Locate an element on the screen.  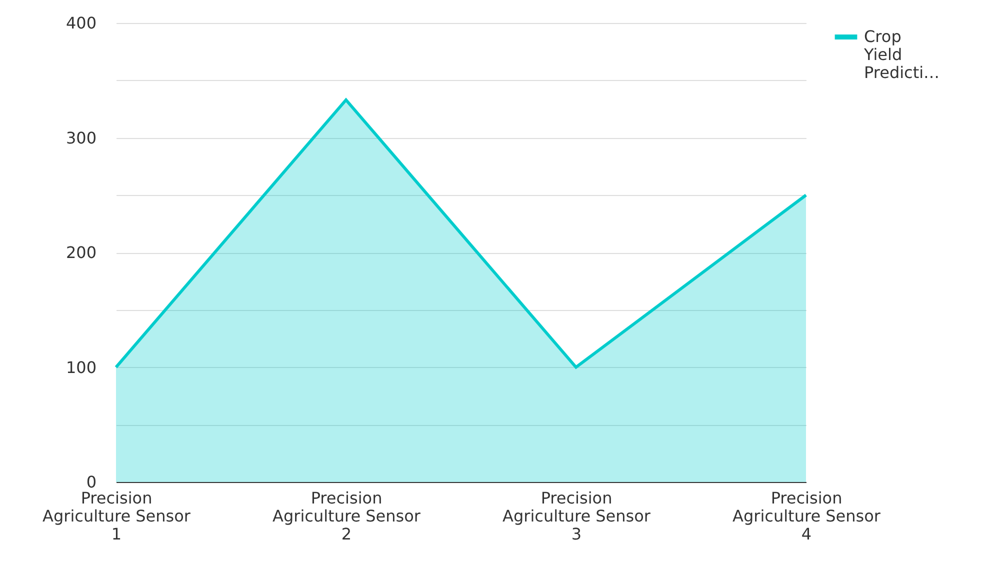
x-tick-label: Precision Agriculture Sensor 4 is located at coordinates (806, 516).